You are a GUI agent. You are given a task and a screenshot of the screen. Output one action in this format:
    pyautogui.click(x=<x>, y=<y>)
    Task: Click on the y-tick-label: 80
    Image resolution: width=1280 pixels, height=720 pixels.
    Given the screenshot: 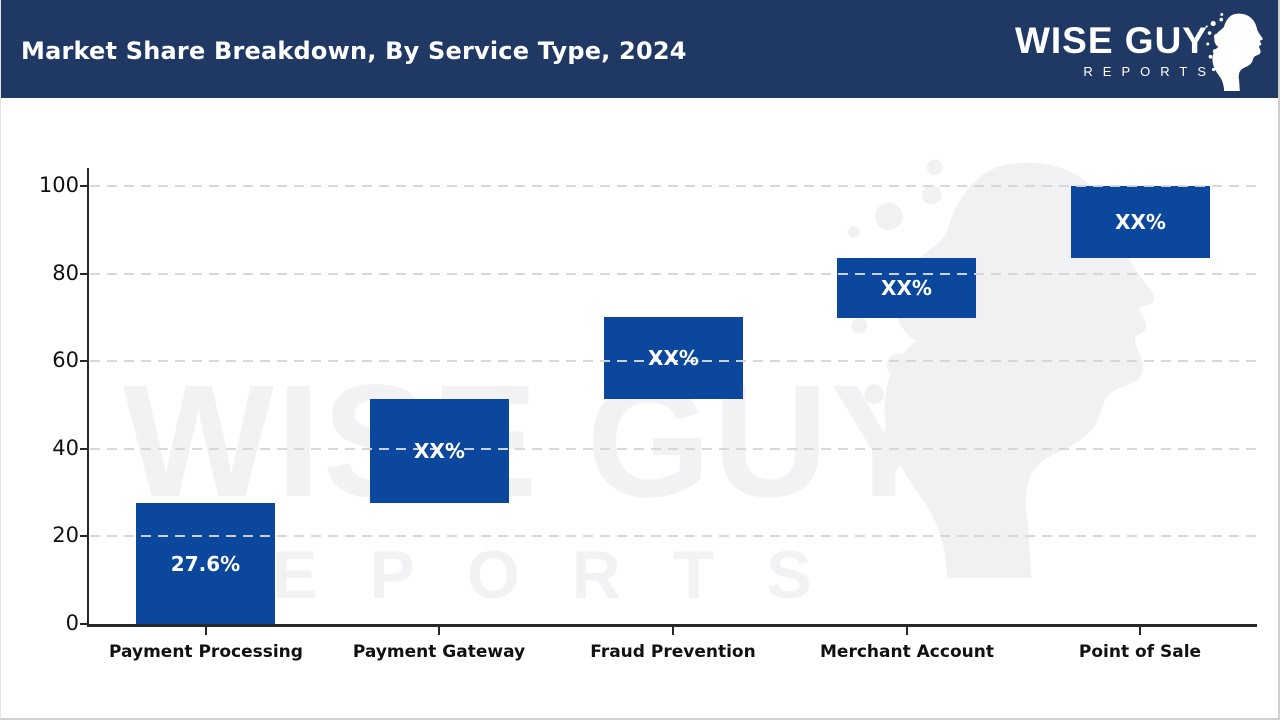 What is the action you would take?
    pyautogui.click(x=65, y=272)
    